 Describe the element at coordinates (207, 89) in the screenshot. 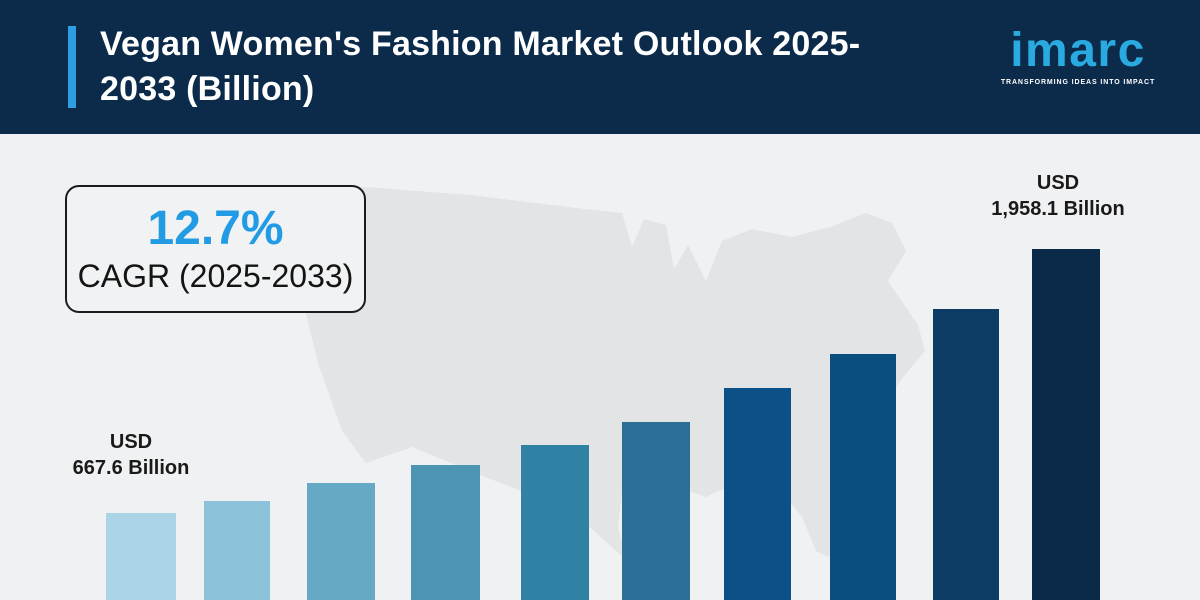

I see `page-title-line2: 2033 (Billion)` at that location.